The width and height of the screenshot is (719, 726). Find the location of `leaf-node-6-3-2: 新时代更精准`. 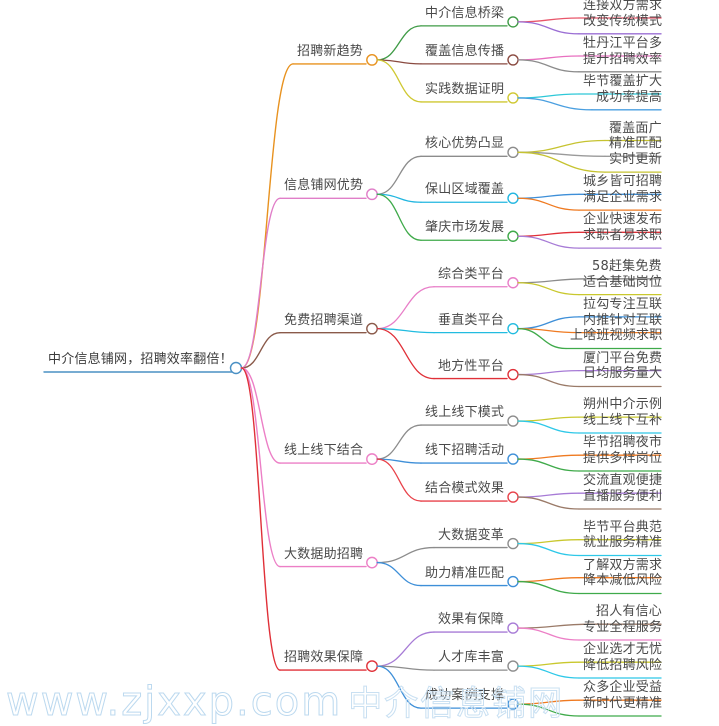

leaf-node-6-3-2: 新时代更精准 is located at coordinates (622, 704).